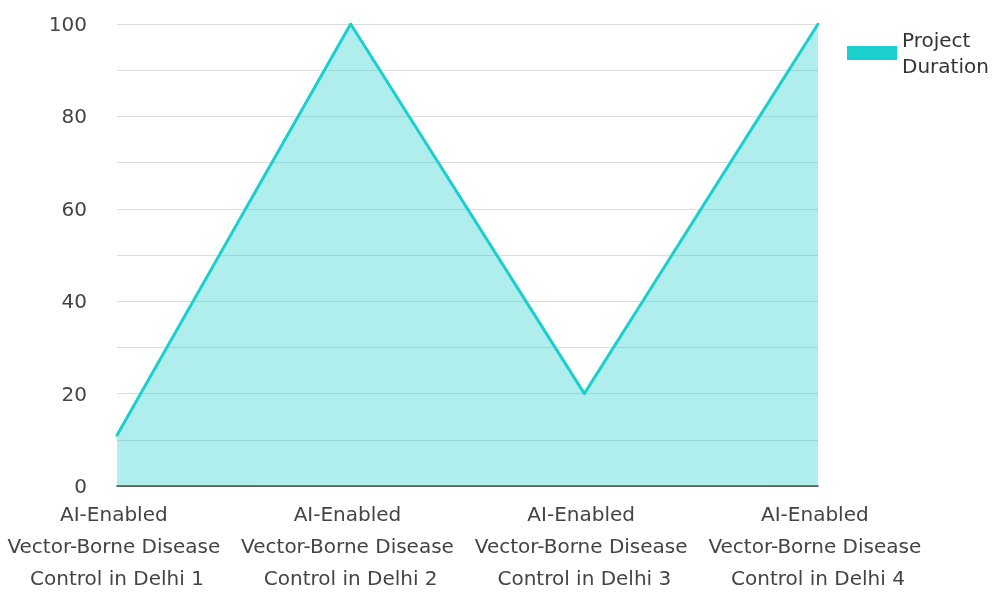 Image resolution: width=1008 pixels, height=594 pixels. What do you see at coordinates (74, 393) in the screenshot?
I see `y-tick-label: 20` at bounding box center [74, 393].